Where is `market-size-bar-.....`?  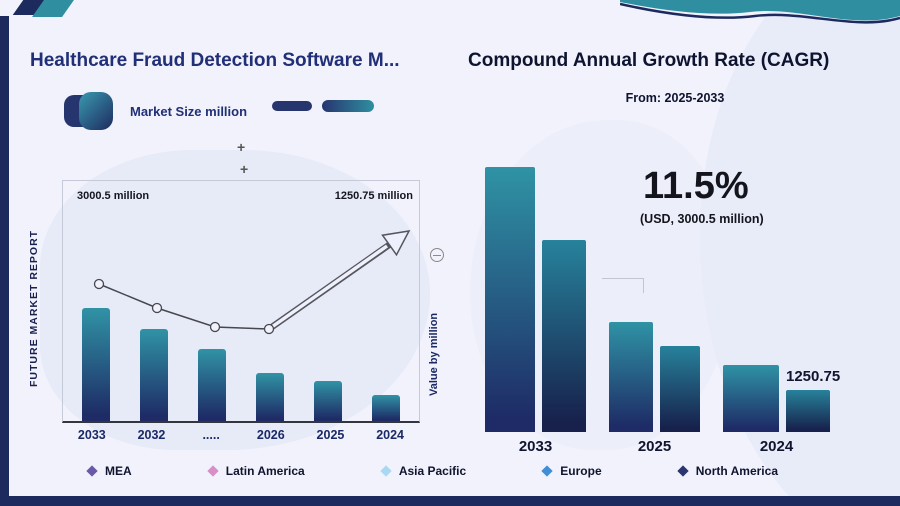
market-size-bar-..... is located at coordinates (212, 385).